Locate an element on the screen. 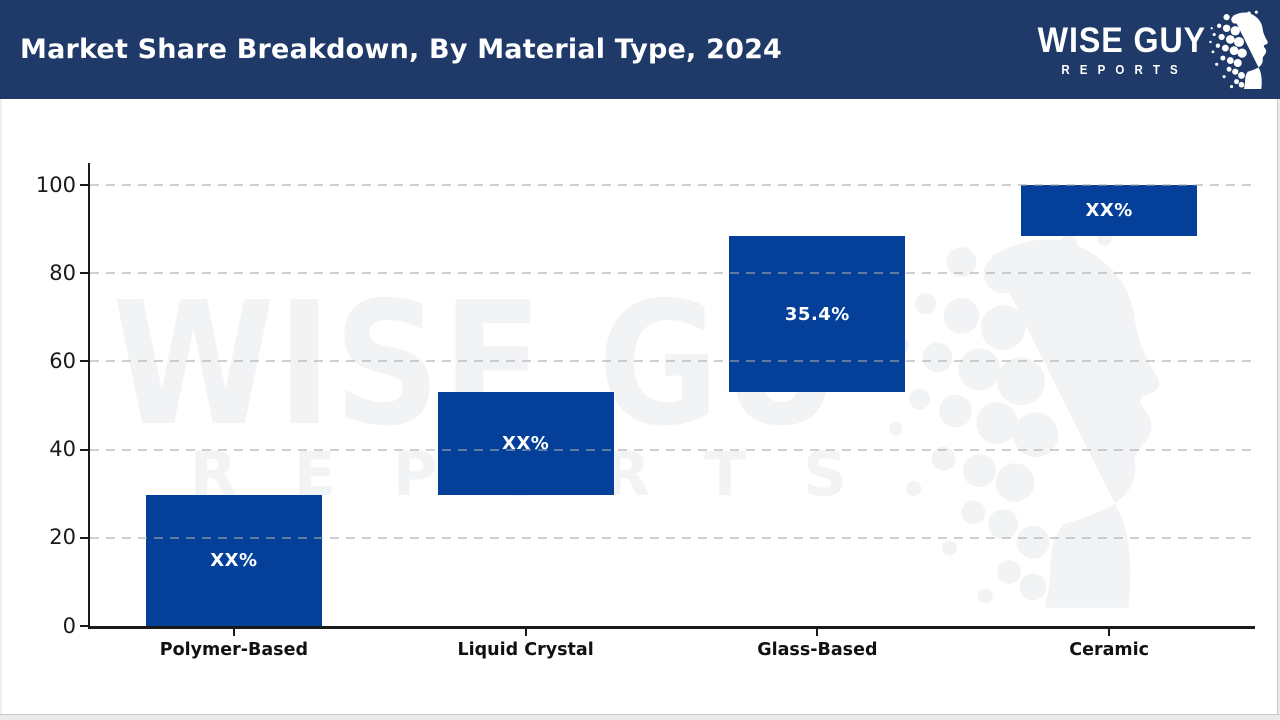 Image resolution: width=1280 pixels, height=720 pixels. brand-name-text: WISE GUY is located at coordinates (1121, 41).